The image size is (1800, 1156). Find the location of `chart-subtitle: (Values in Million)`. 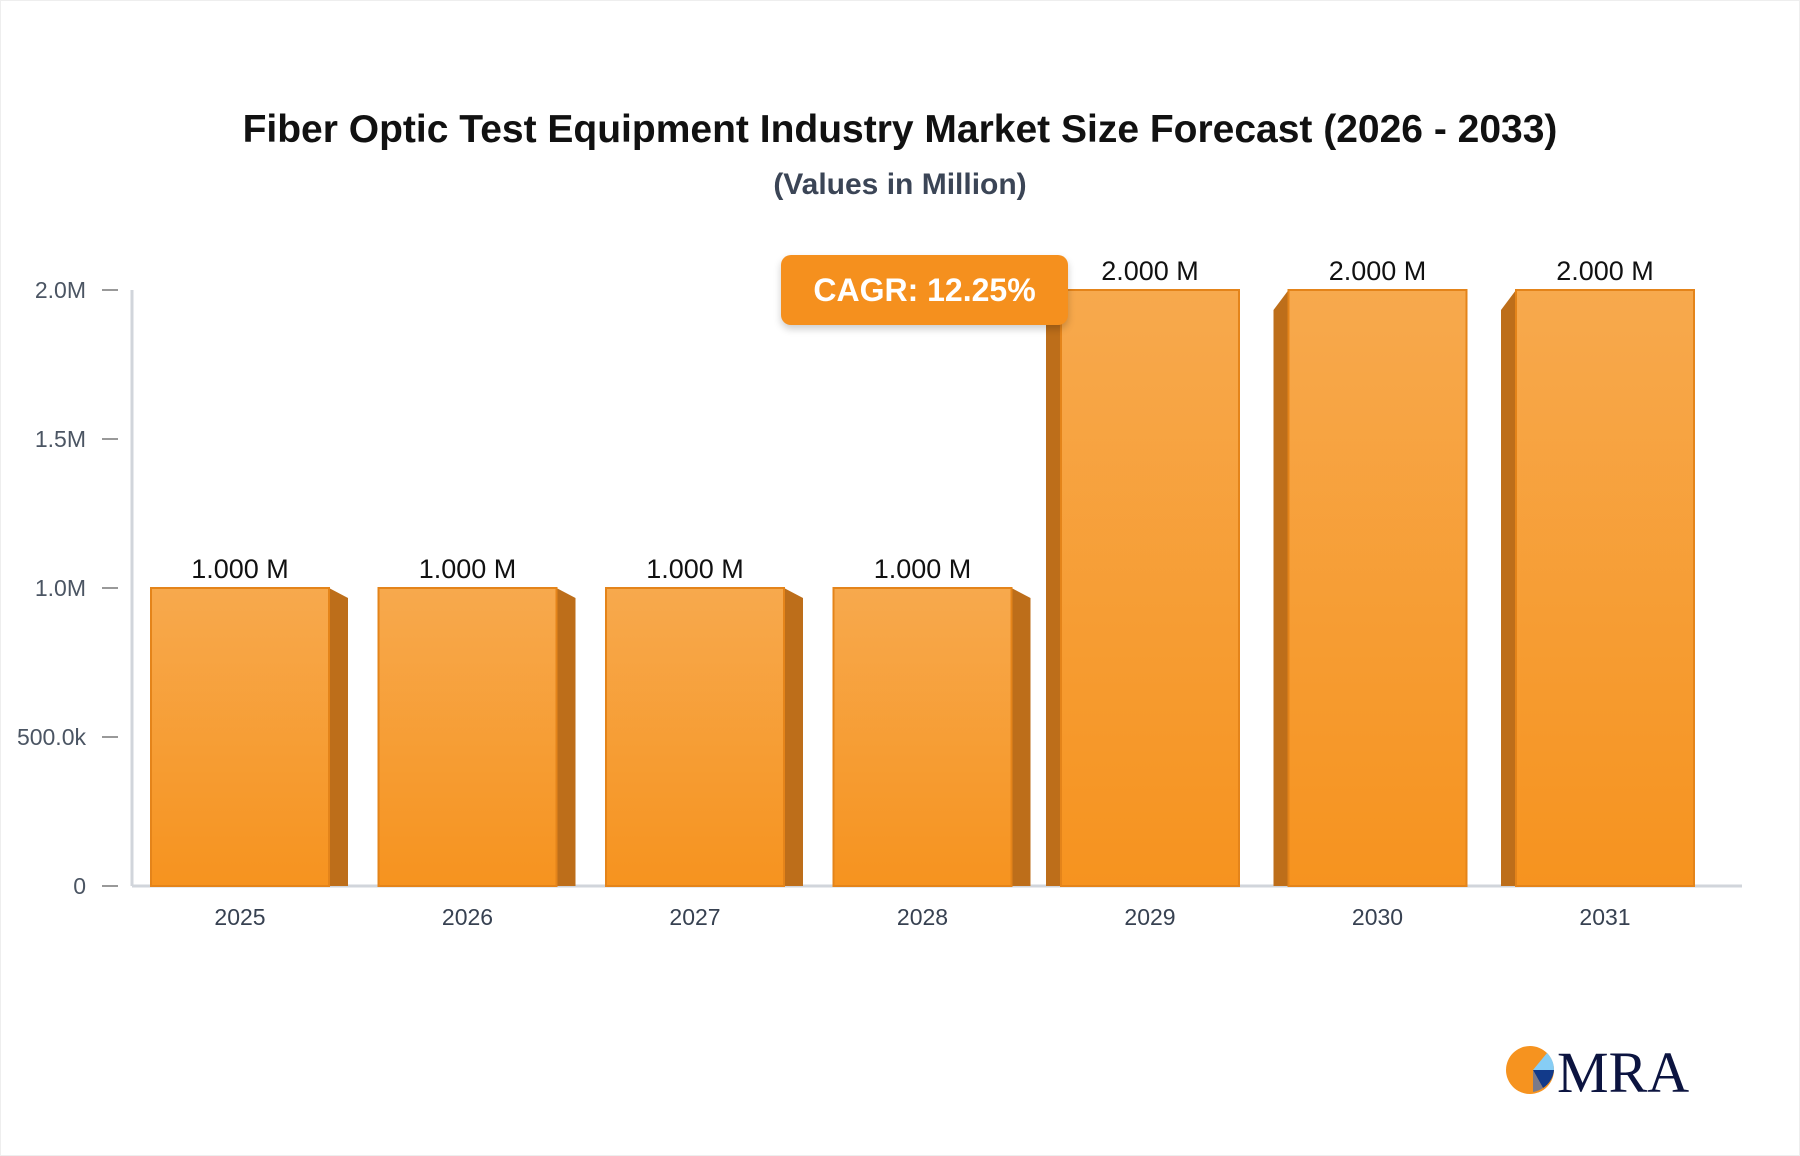

chart-subtitle: (Values in Million) is located at coordinates (900, 184).